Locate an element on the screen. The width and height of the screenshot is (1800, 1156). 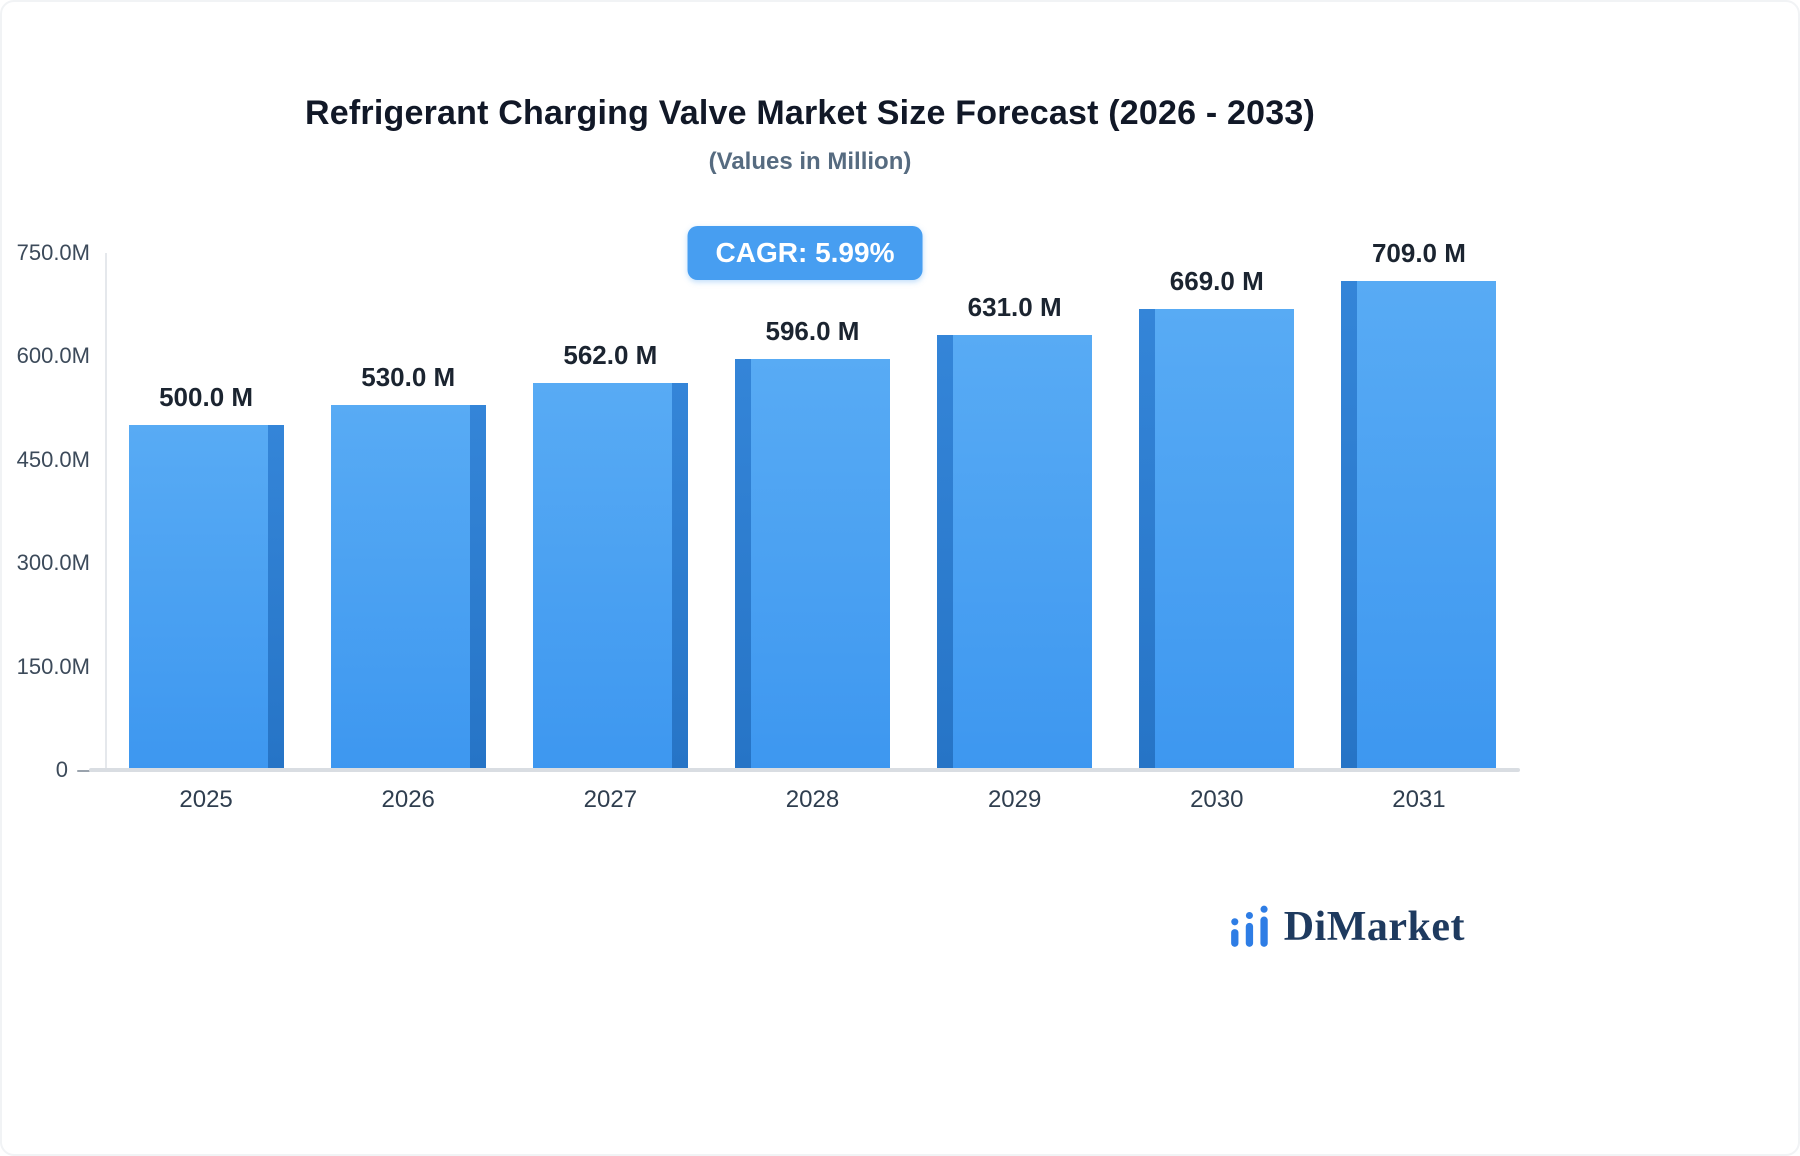
bar-group: 500.0 M is located at coordinates (206, 511).